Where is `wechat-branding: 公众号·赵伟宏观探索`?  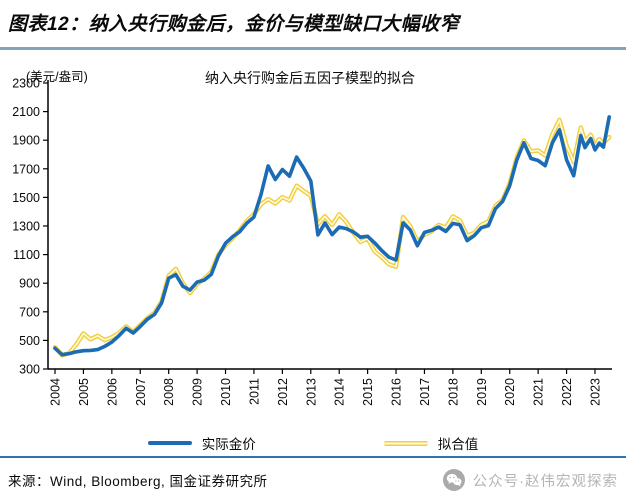
wechat-branding: 公众号·赵伟宏观探索 is located at coordinates (530, 480).